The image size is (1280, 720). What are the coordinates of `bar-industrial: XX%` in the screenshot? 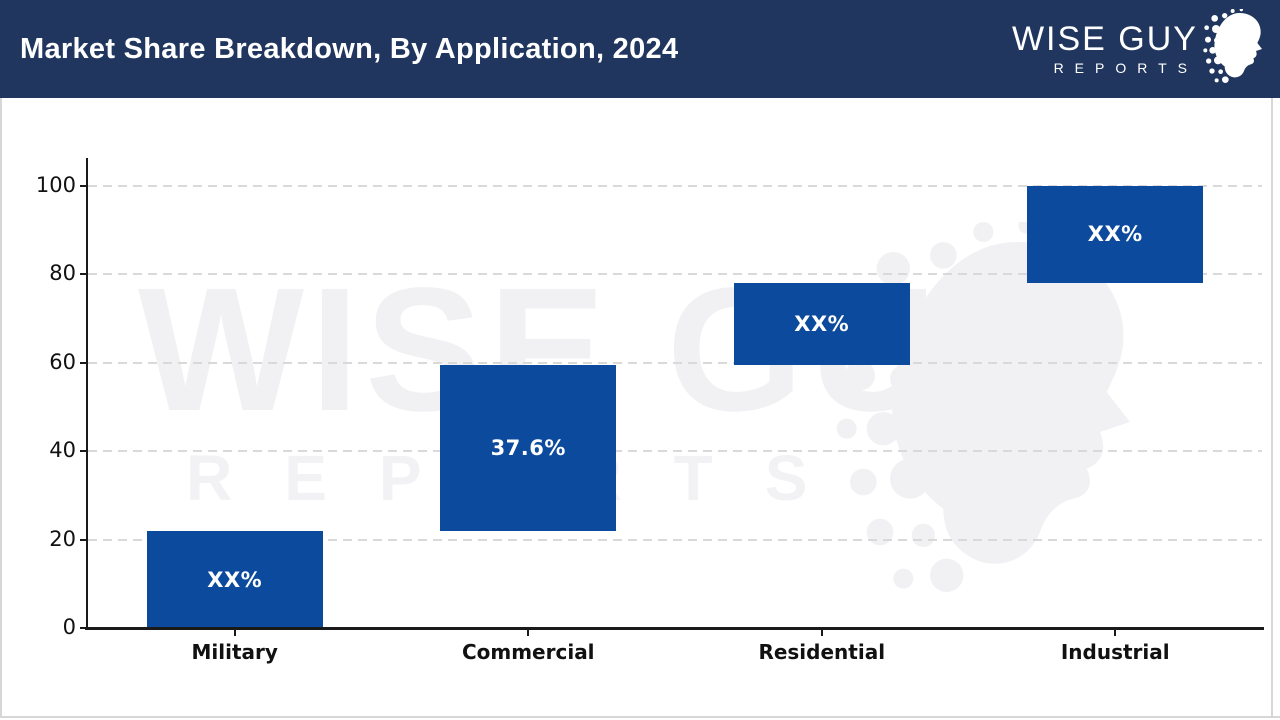 It's located at (1115, 234).